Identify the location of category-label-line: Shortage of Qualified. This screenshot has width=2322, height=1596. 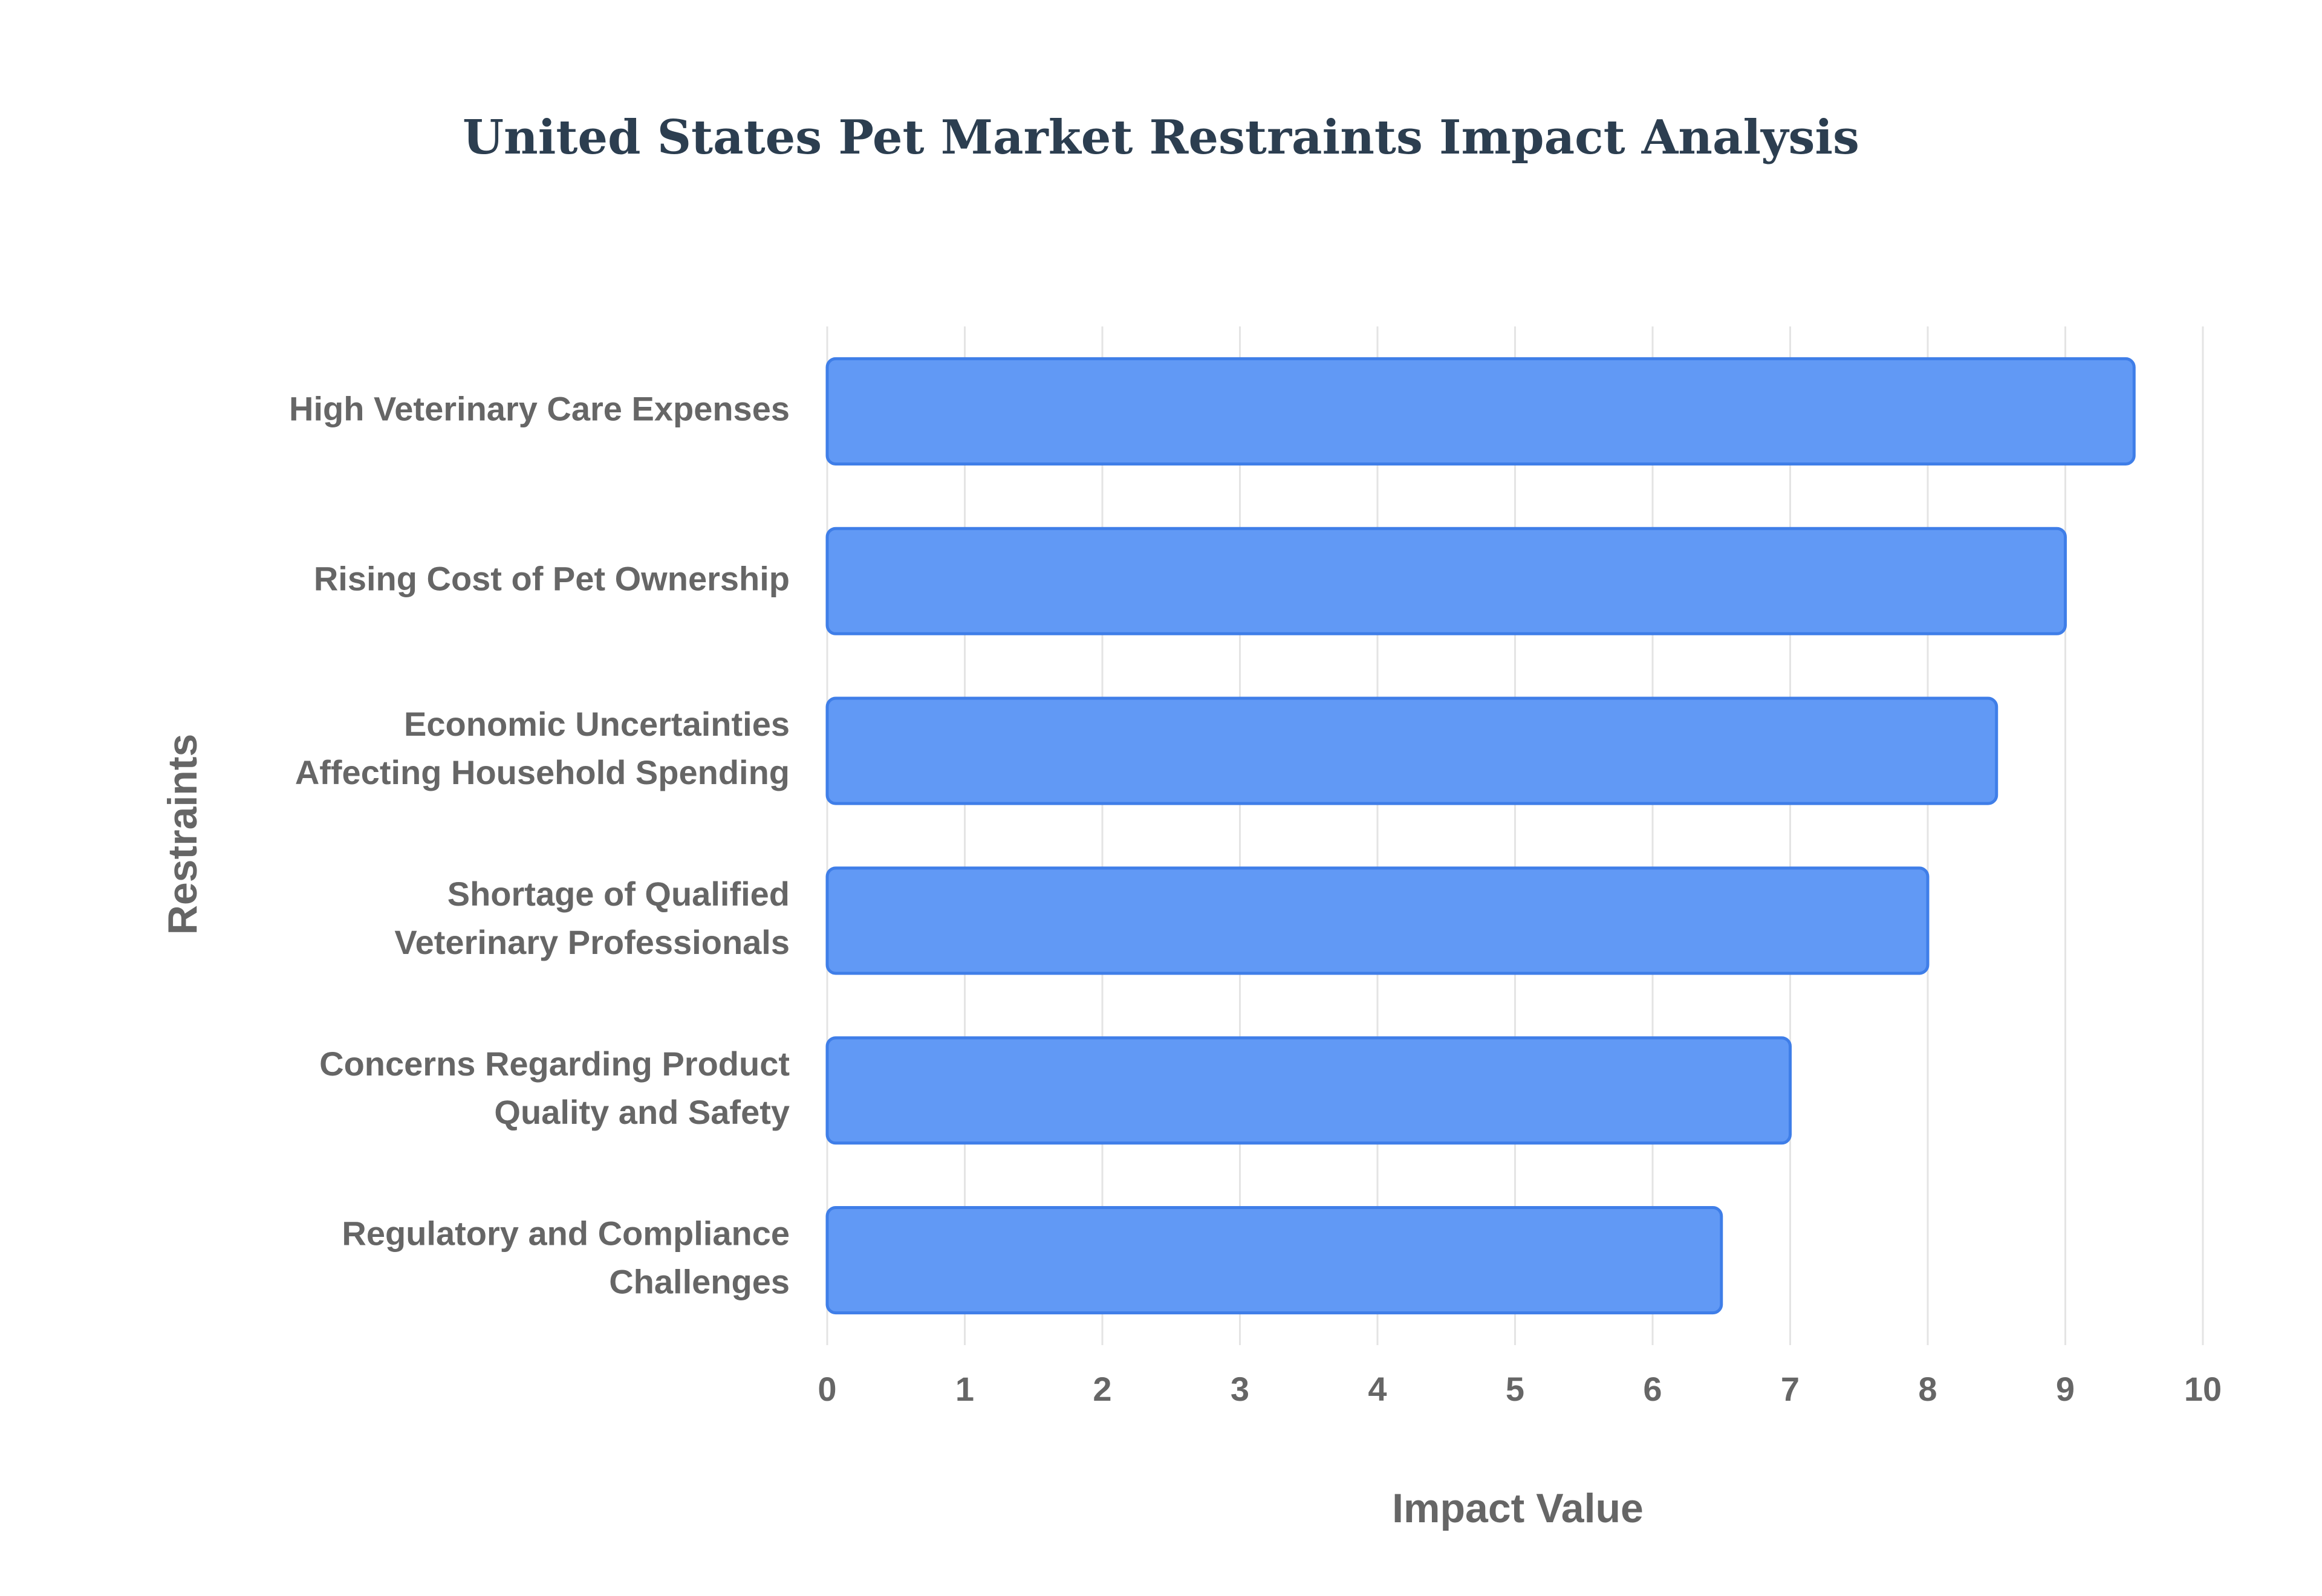
(618, 894).